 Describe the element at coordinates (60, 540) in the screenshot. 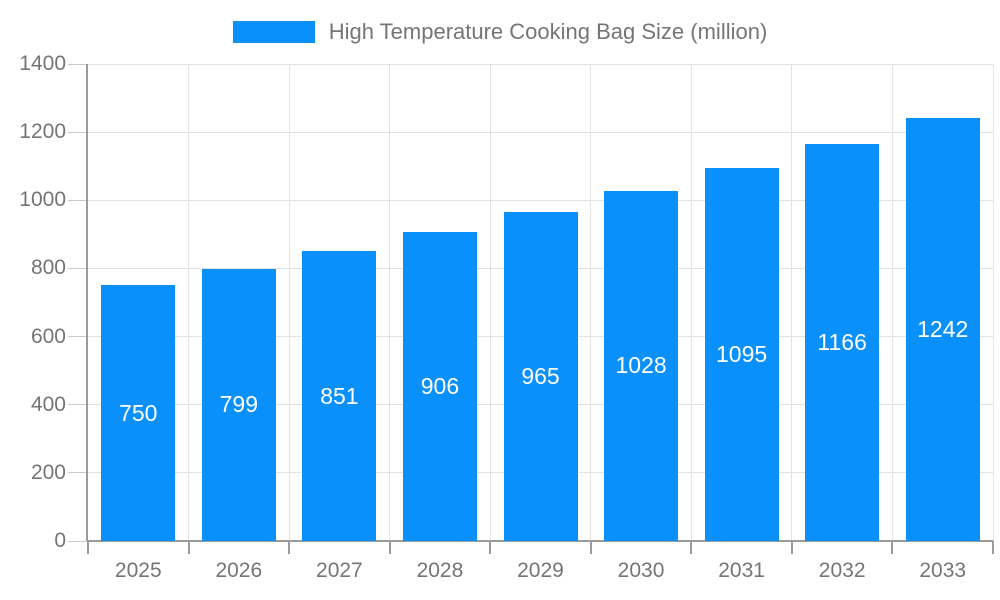

I see `y-axis-label: 0` at that location.